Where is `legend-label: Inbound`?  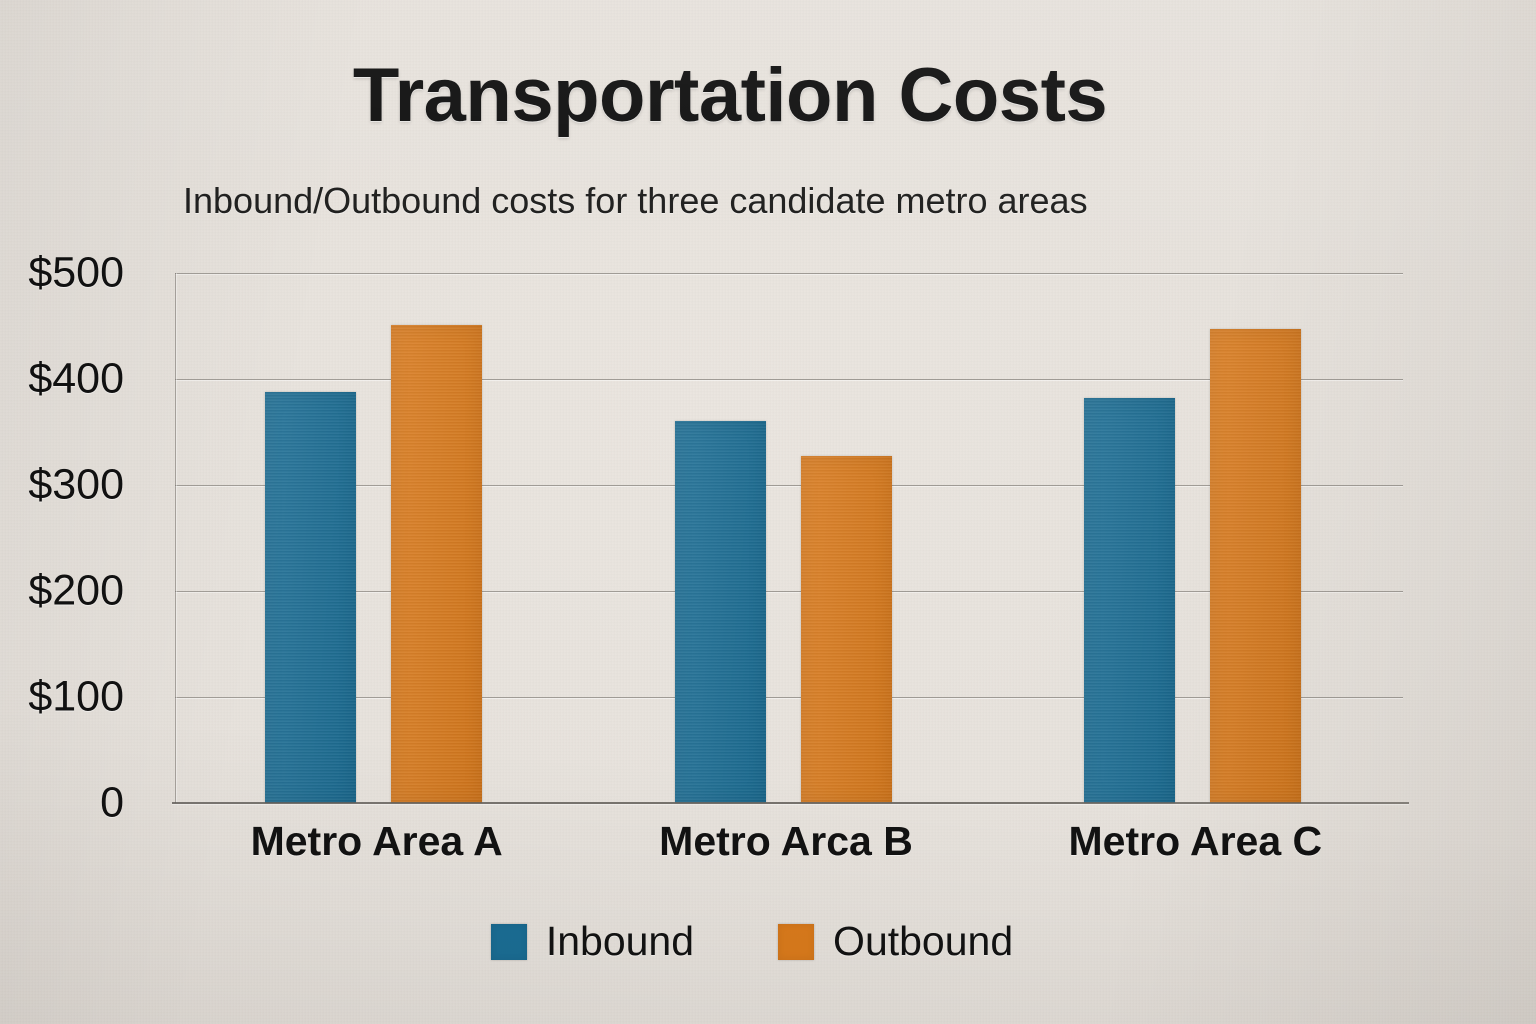 legend-label: Inbound is located at coordinates (620, 941).